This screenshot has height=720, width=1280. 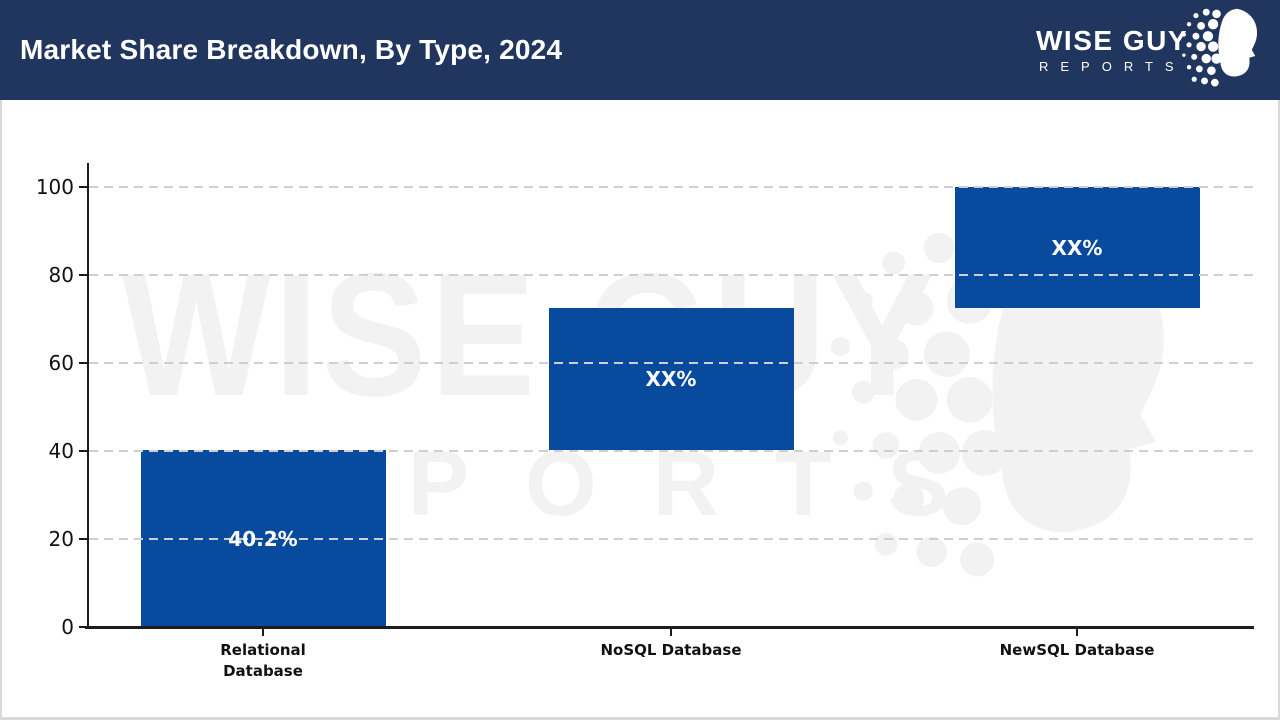 What do you see at coordinates (67, 627) in the screenshot?
I see `y-tick-label: 0` at bounding box center [67, 627].